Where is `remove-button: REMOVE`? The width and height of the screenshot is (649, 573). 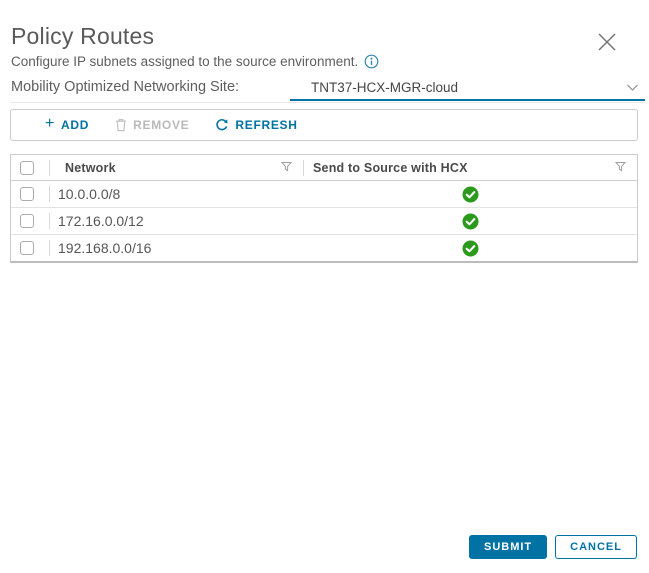 remove-button: REMOVE is located at coordinates (152, 125).